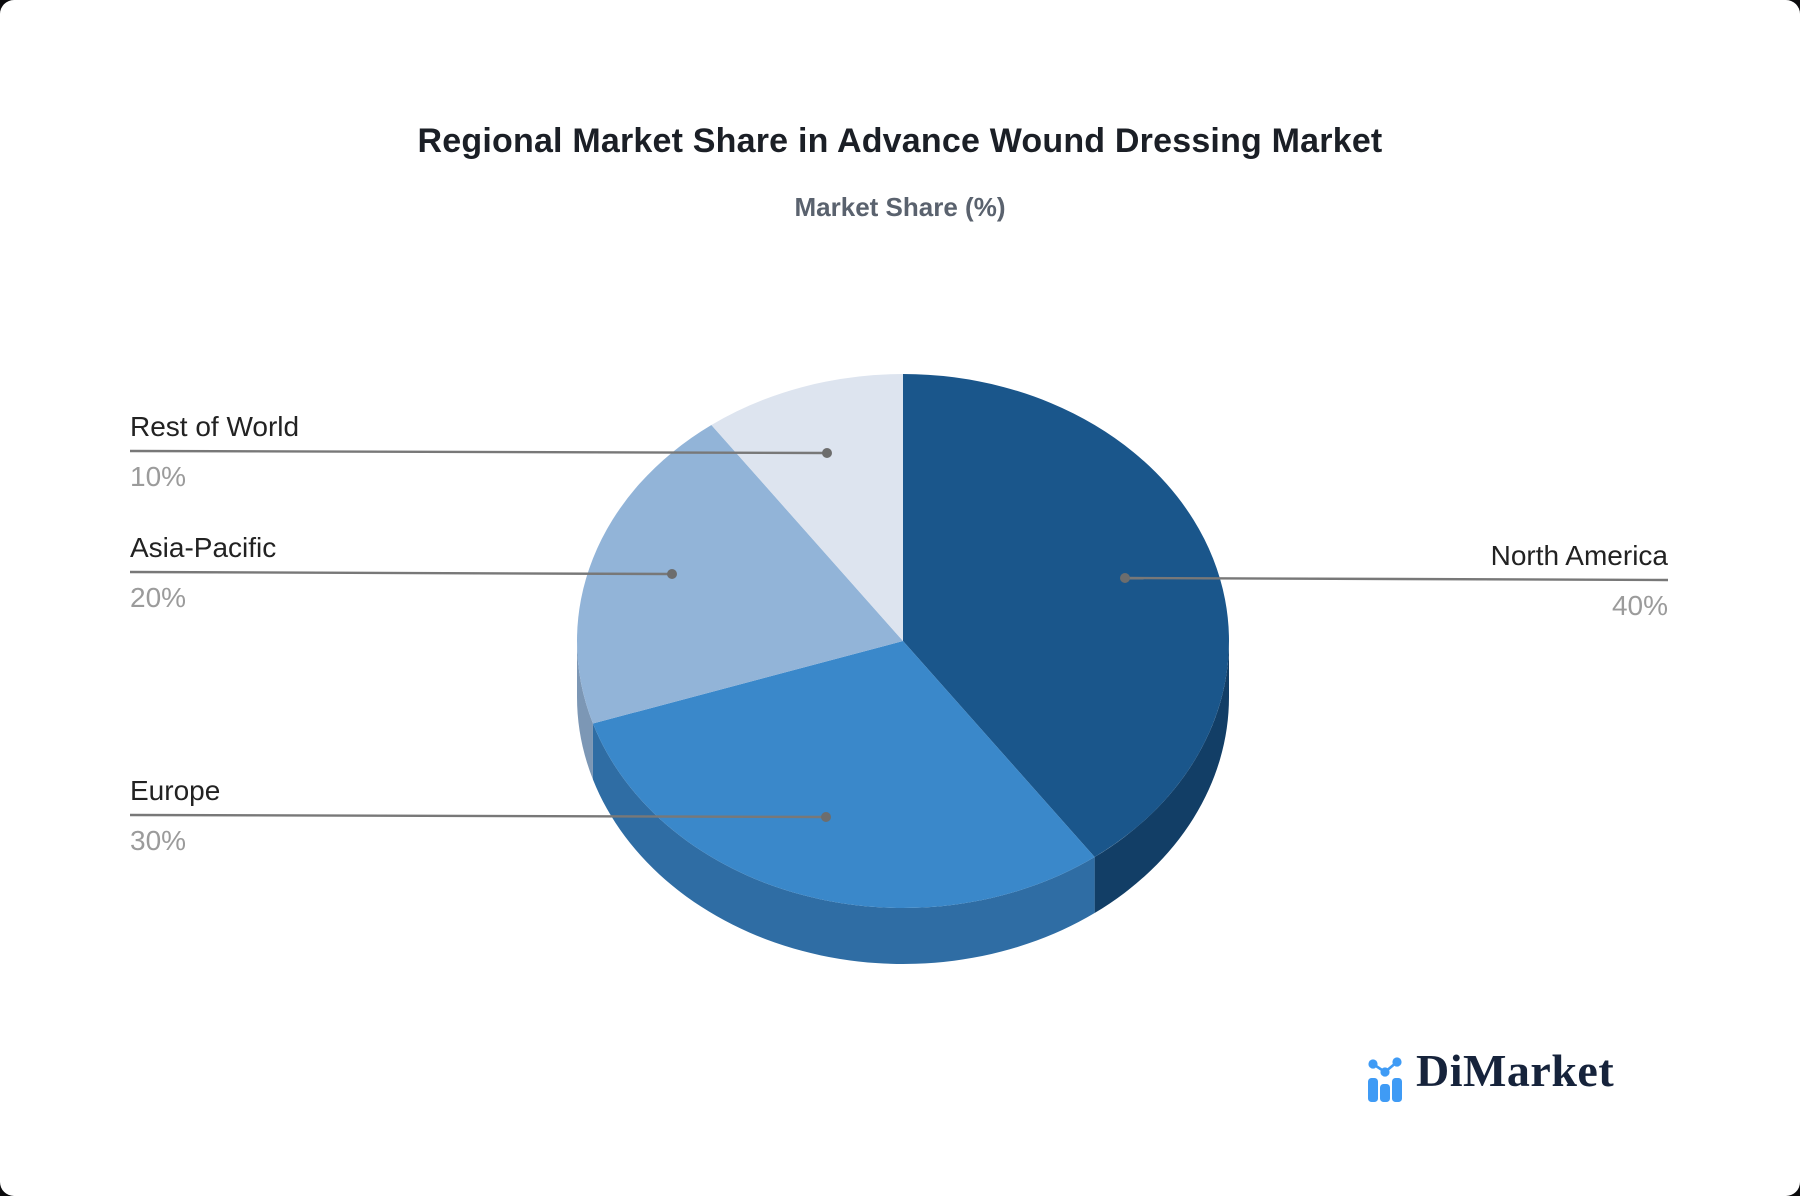 This screenshot has height=1196, width=1800. Describe the element at coordinates (672, 574) in the screenshot. I see `leader-dot-asia-pacific` at that location.